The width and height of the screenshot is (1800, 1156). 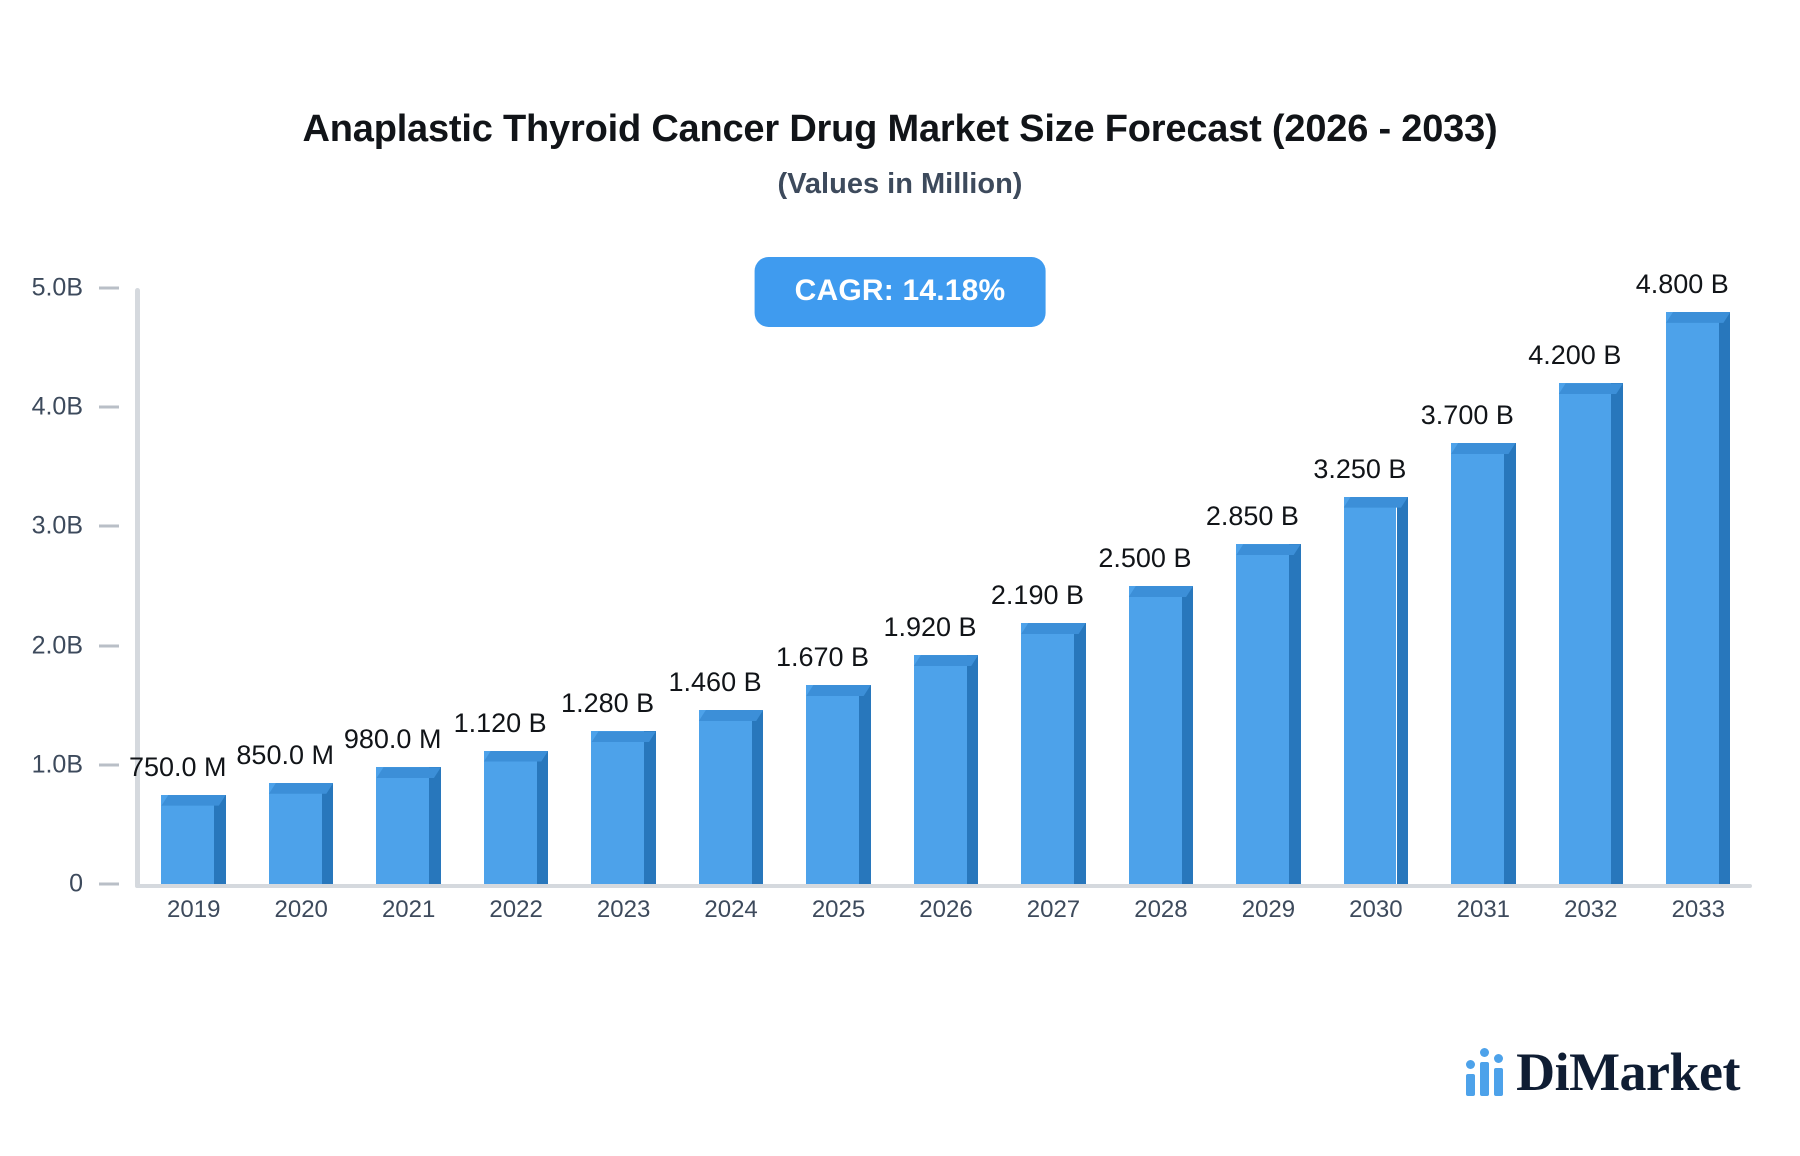 I want to click on y-tick: 2.0B, so click(x=67, y=645).